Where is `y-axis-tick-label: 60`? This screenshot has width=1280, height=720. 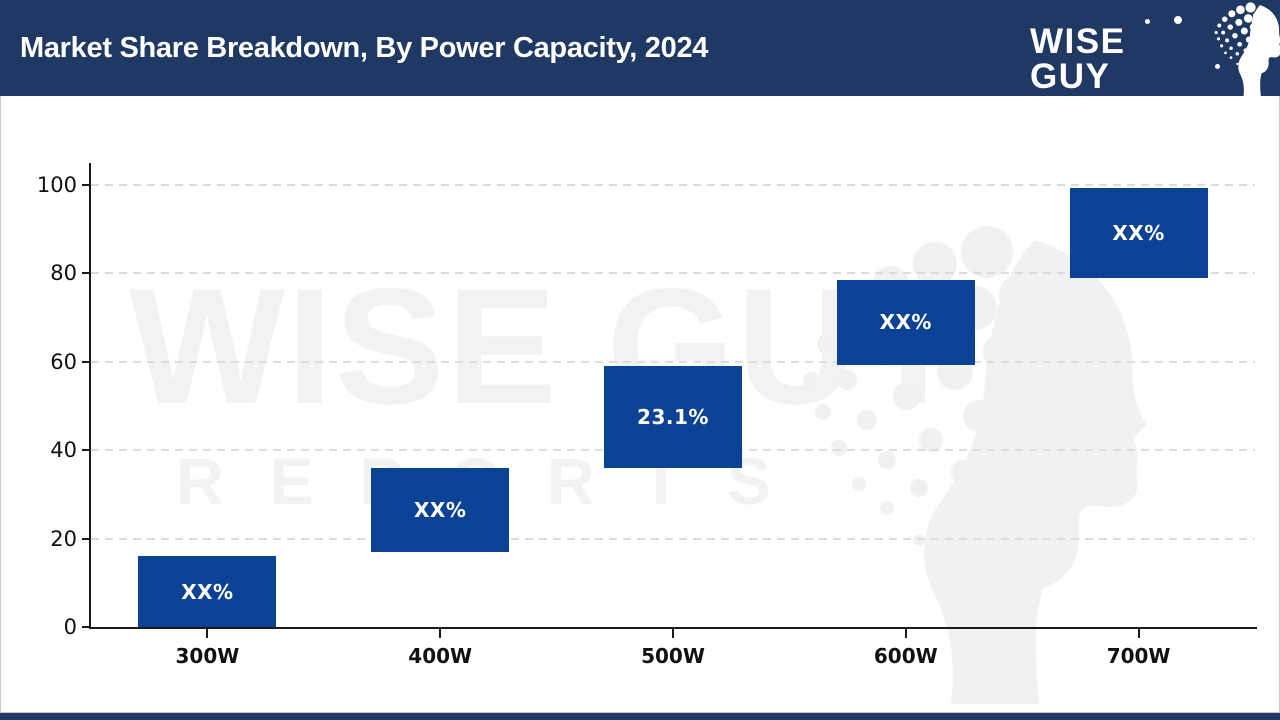 y-axis-tick-label: 60 is located at coordinates (63, 361).